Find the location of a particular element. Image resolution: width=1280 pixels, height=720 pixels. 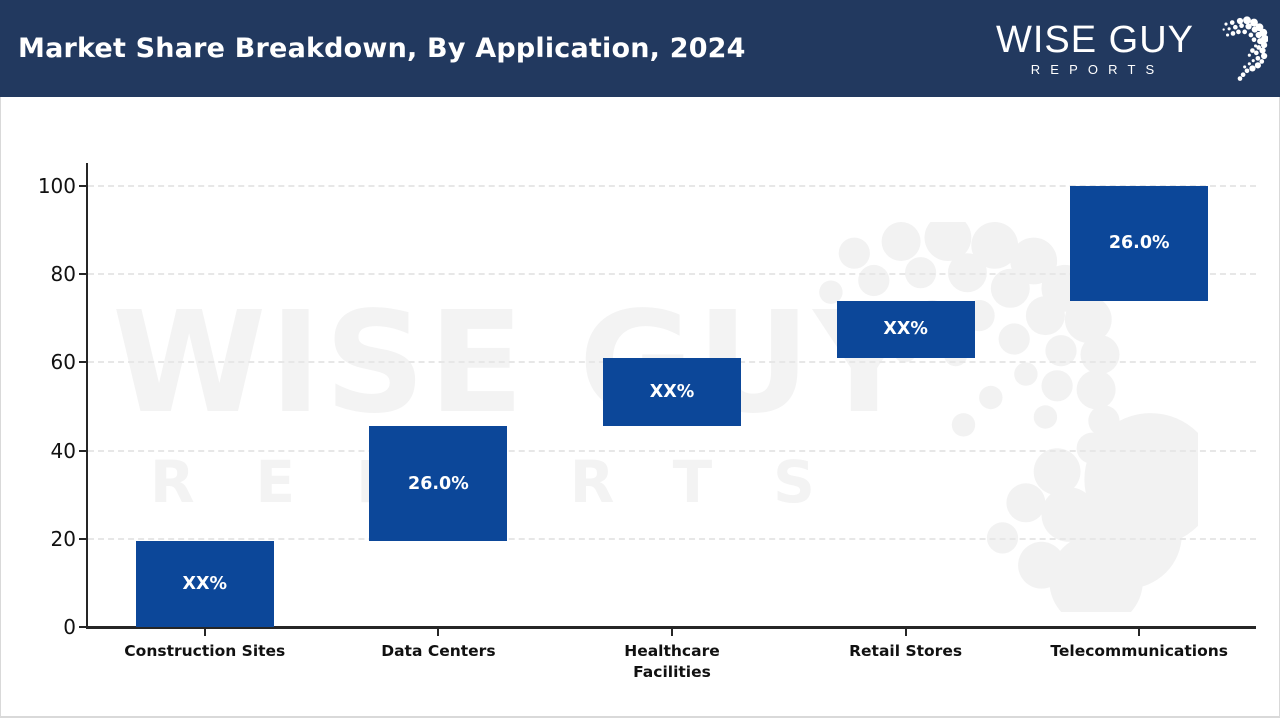

logo-subtitle: REPORTS is located at coordinates (1097, 70).